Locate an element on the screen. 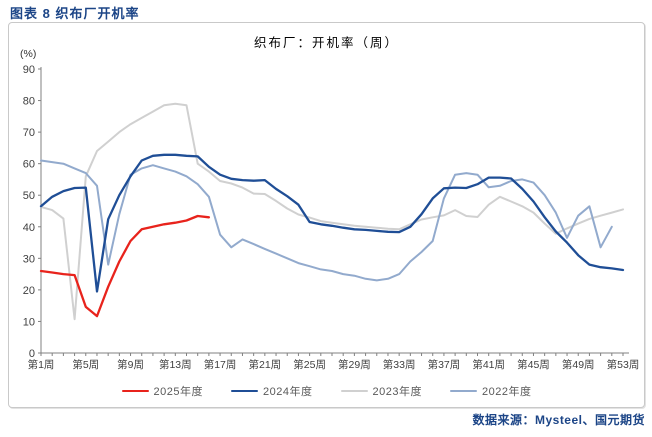 This screenshot has height=437, width=652. legend-swatch-2024 is located at coordinates (245, 391).